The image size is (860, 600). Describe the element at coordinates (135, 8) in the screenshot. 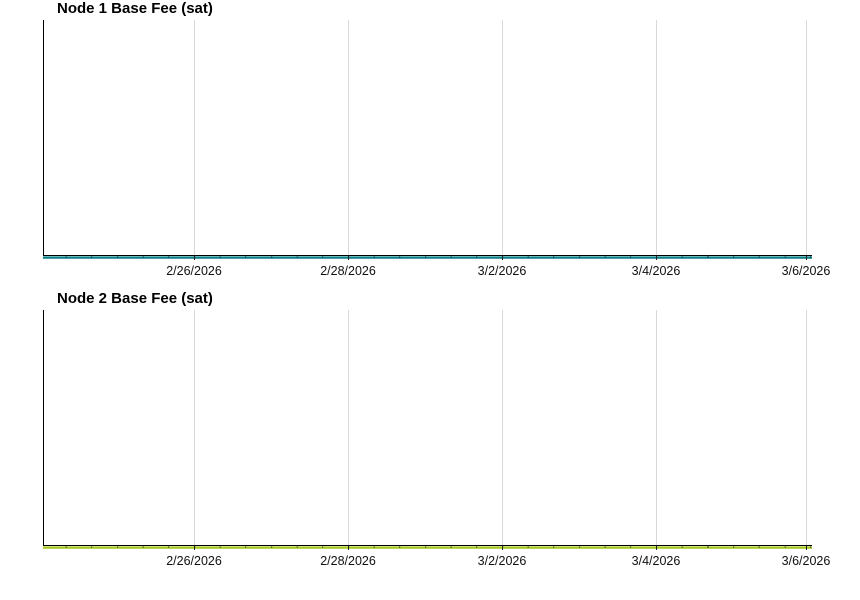

I see `chart-title: Node 1 Base Fee (sat)` at that location.